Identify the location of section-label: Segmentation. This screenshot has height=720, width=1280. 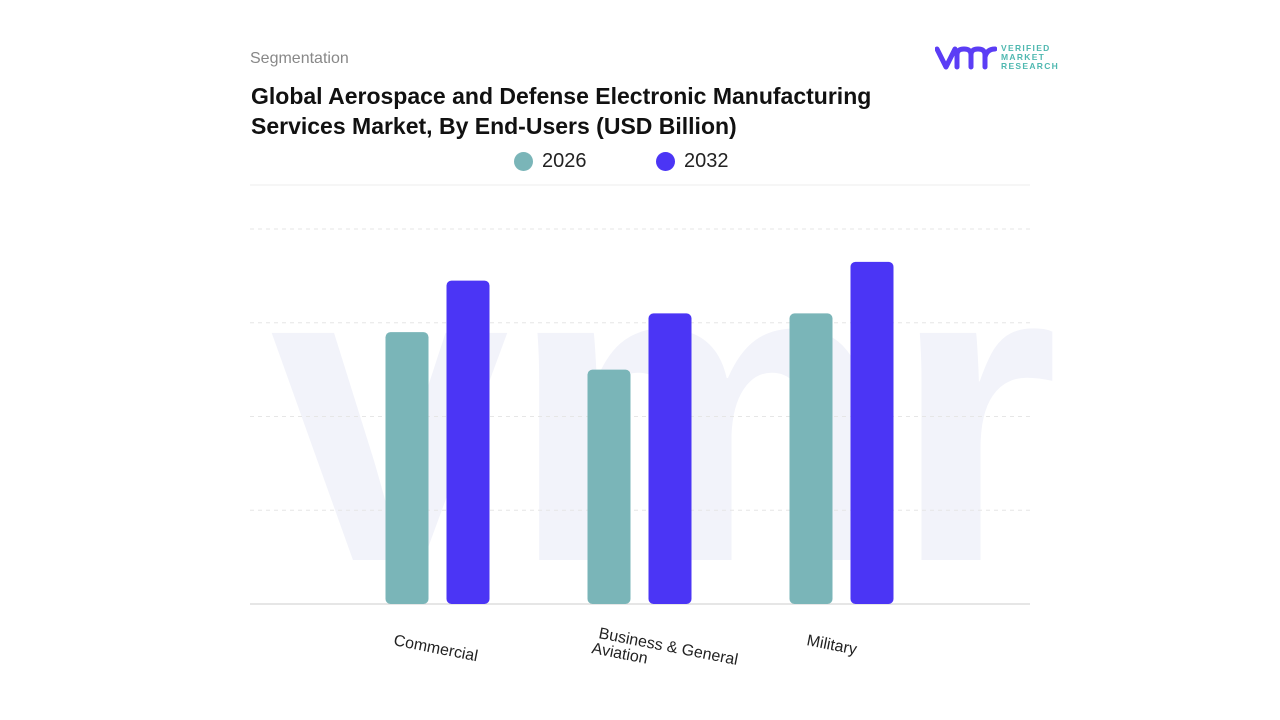
(299, 58).